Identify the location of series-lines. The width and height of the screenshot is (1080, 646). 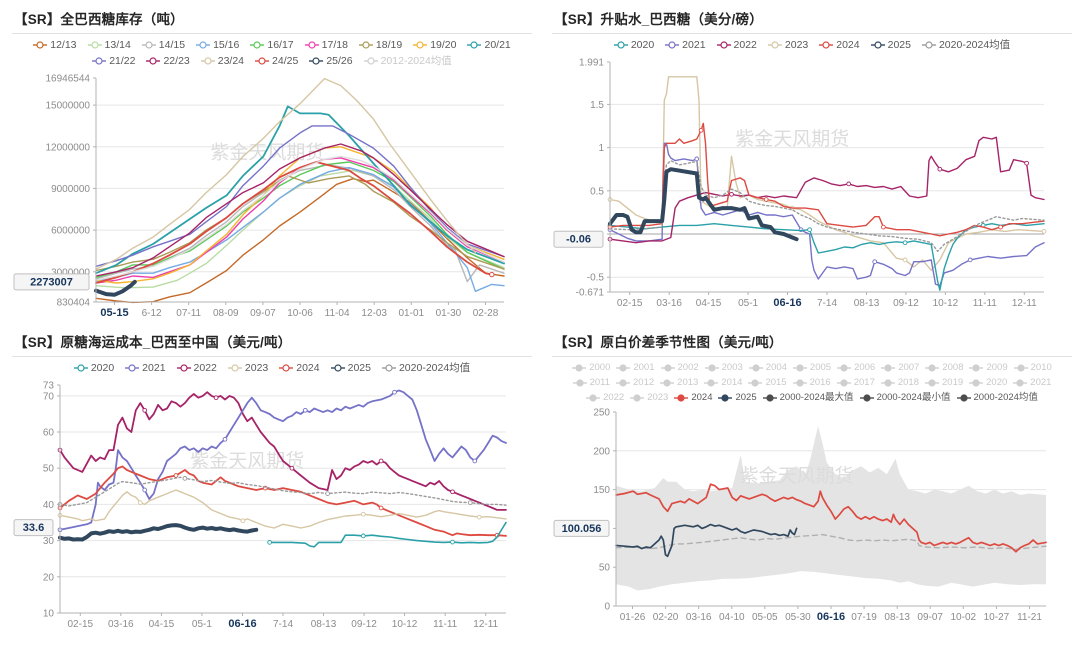
(827, 183).